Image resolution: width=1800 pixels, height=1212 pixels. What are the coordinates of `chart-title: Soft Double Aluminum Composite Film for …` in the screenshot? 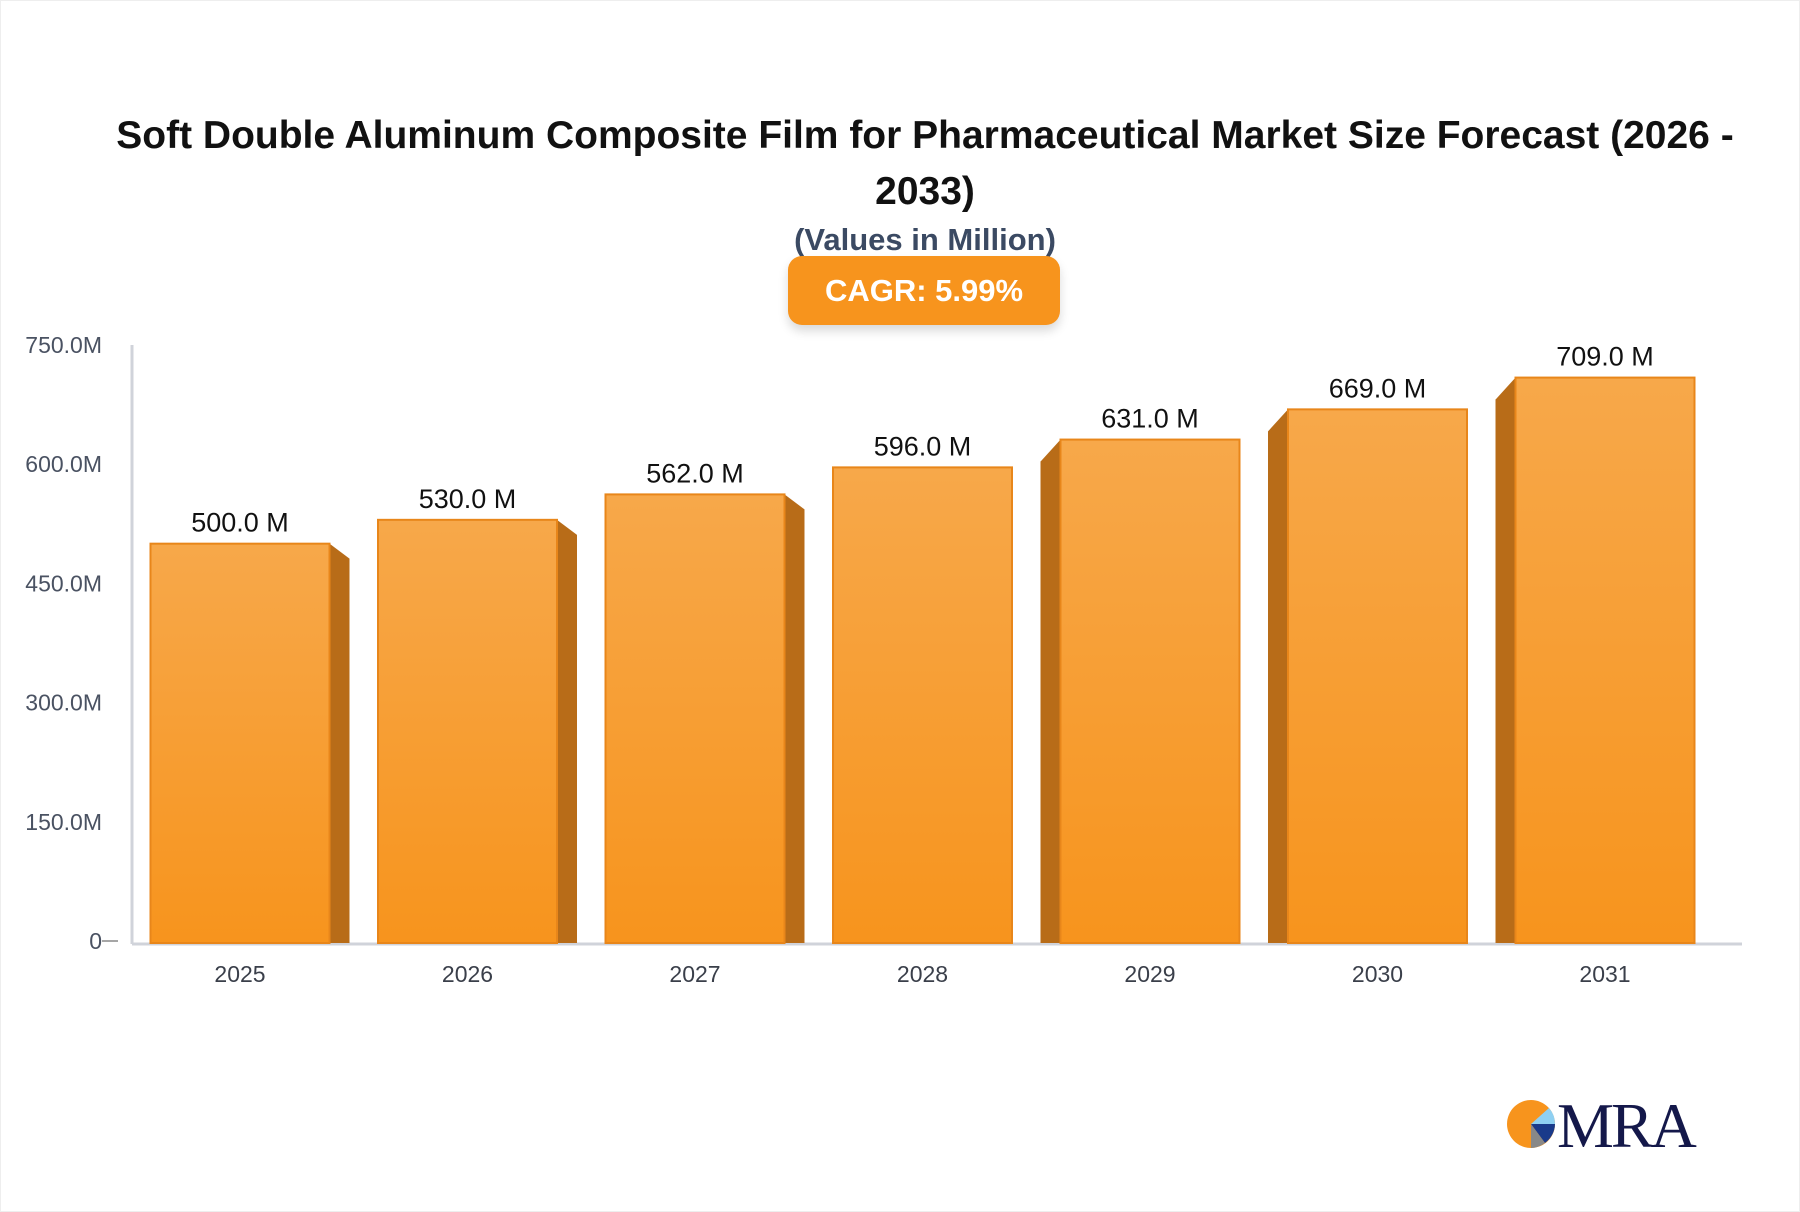 It's located at (925, 163).